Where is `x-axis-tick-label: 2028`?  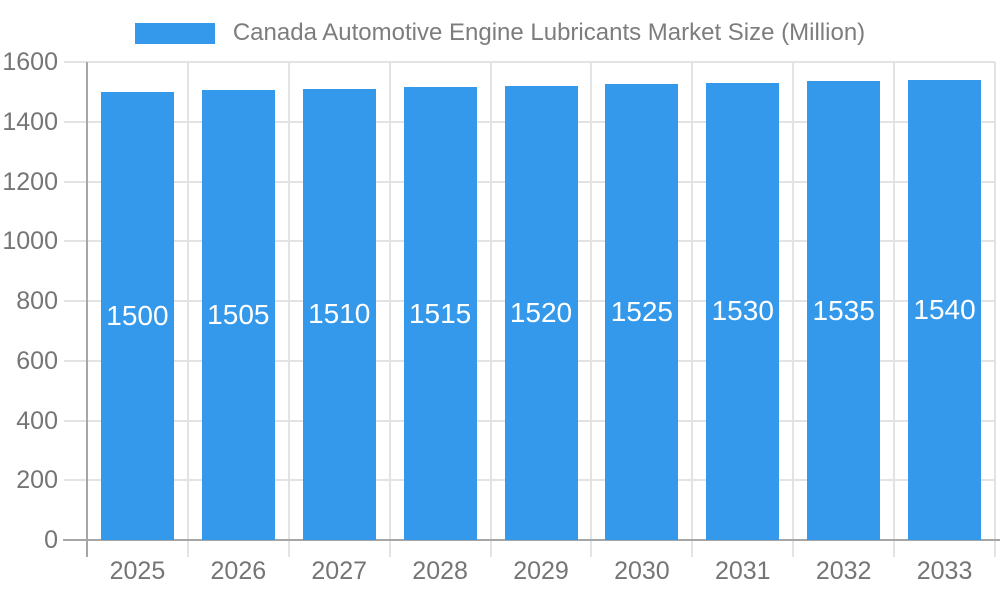
x-axis-tick-label: 2028 is located at coordinates (440, 571).